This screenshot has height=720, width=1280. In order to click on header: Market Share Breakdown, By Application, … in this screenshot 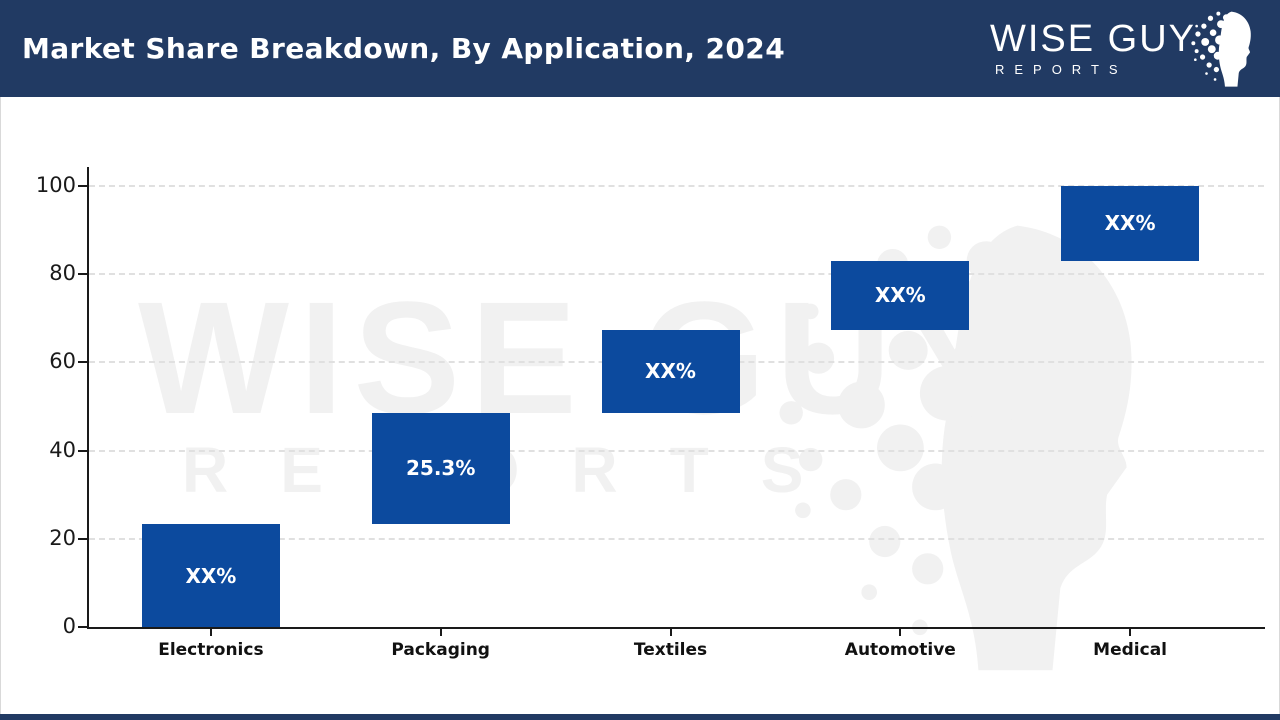, I will do `click(640, 48)`.